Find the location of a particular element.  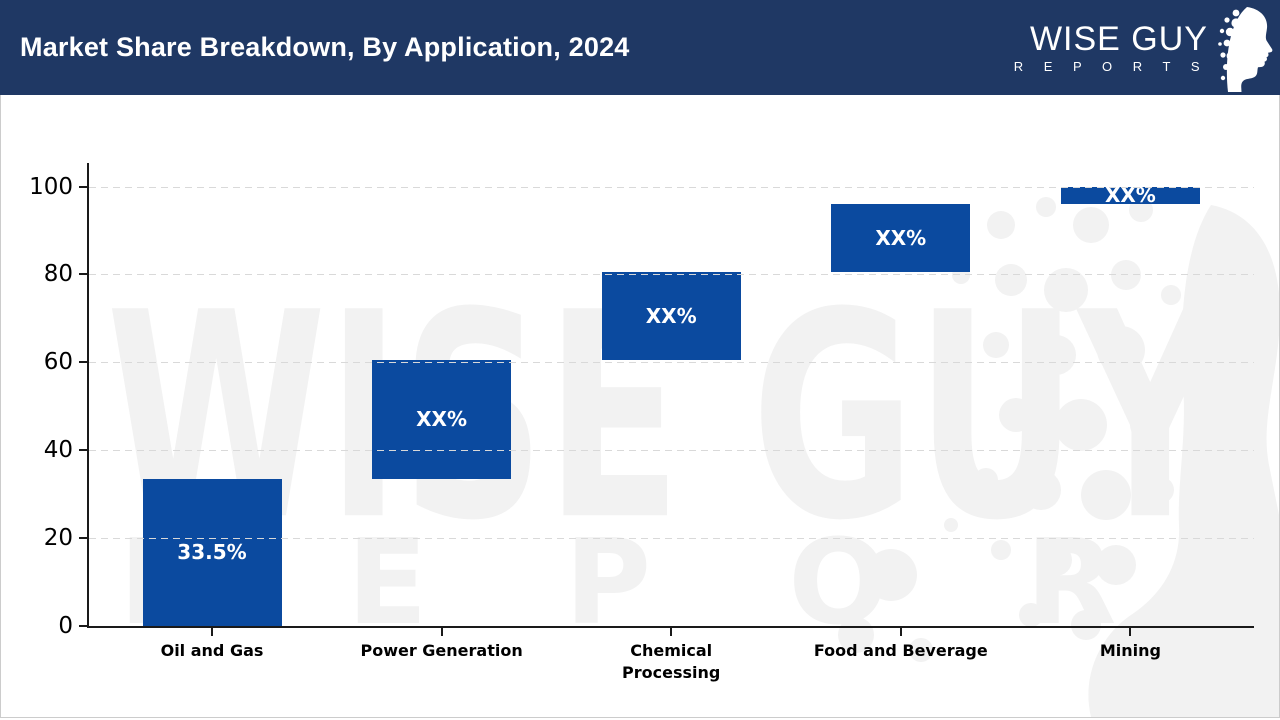

x-tick-chemical-processing is located at coordinates (671, 632).